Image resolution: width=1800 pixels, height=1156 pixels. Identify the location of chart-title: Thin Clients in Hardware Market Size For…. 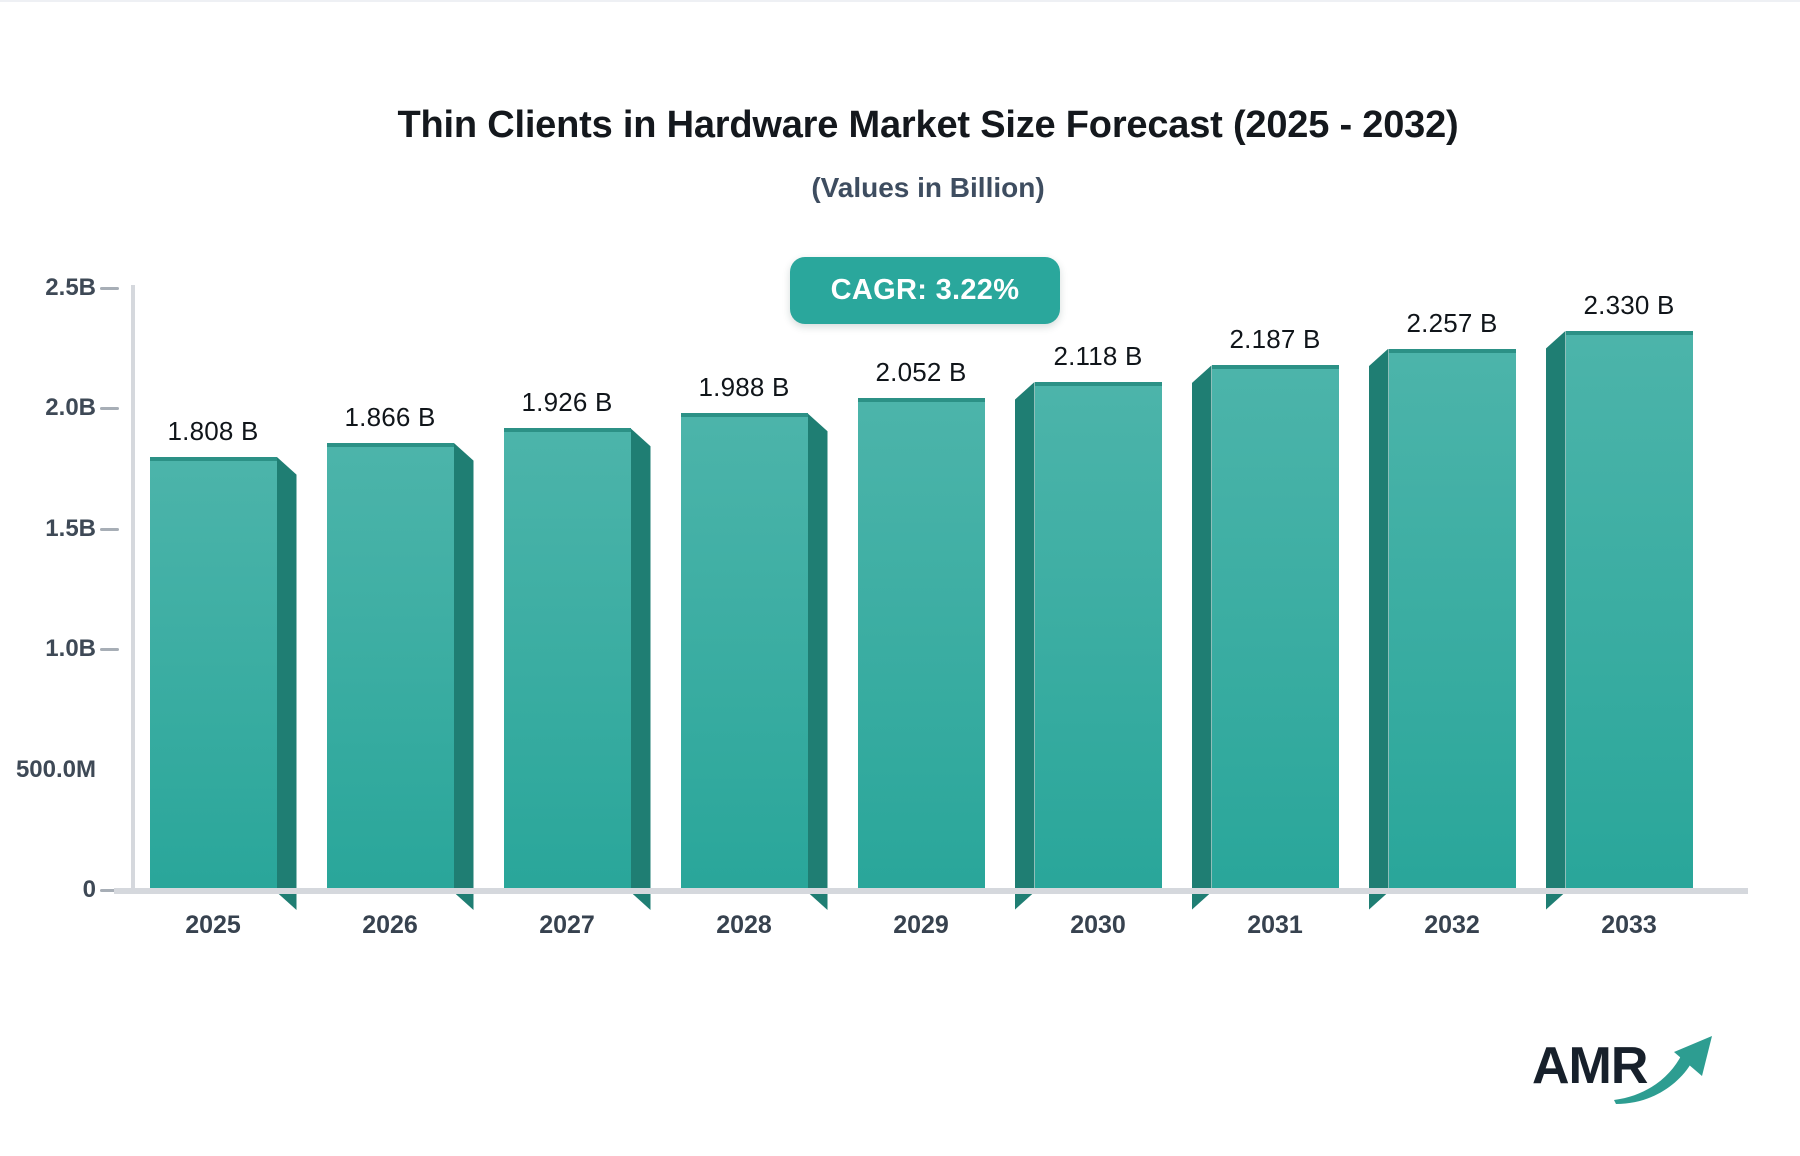
(928, 125).